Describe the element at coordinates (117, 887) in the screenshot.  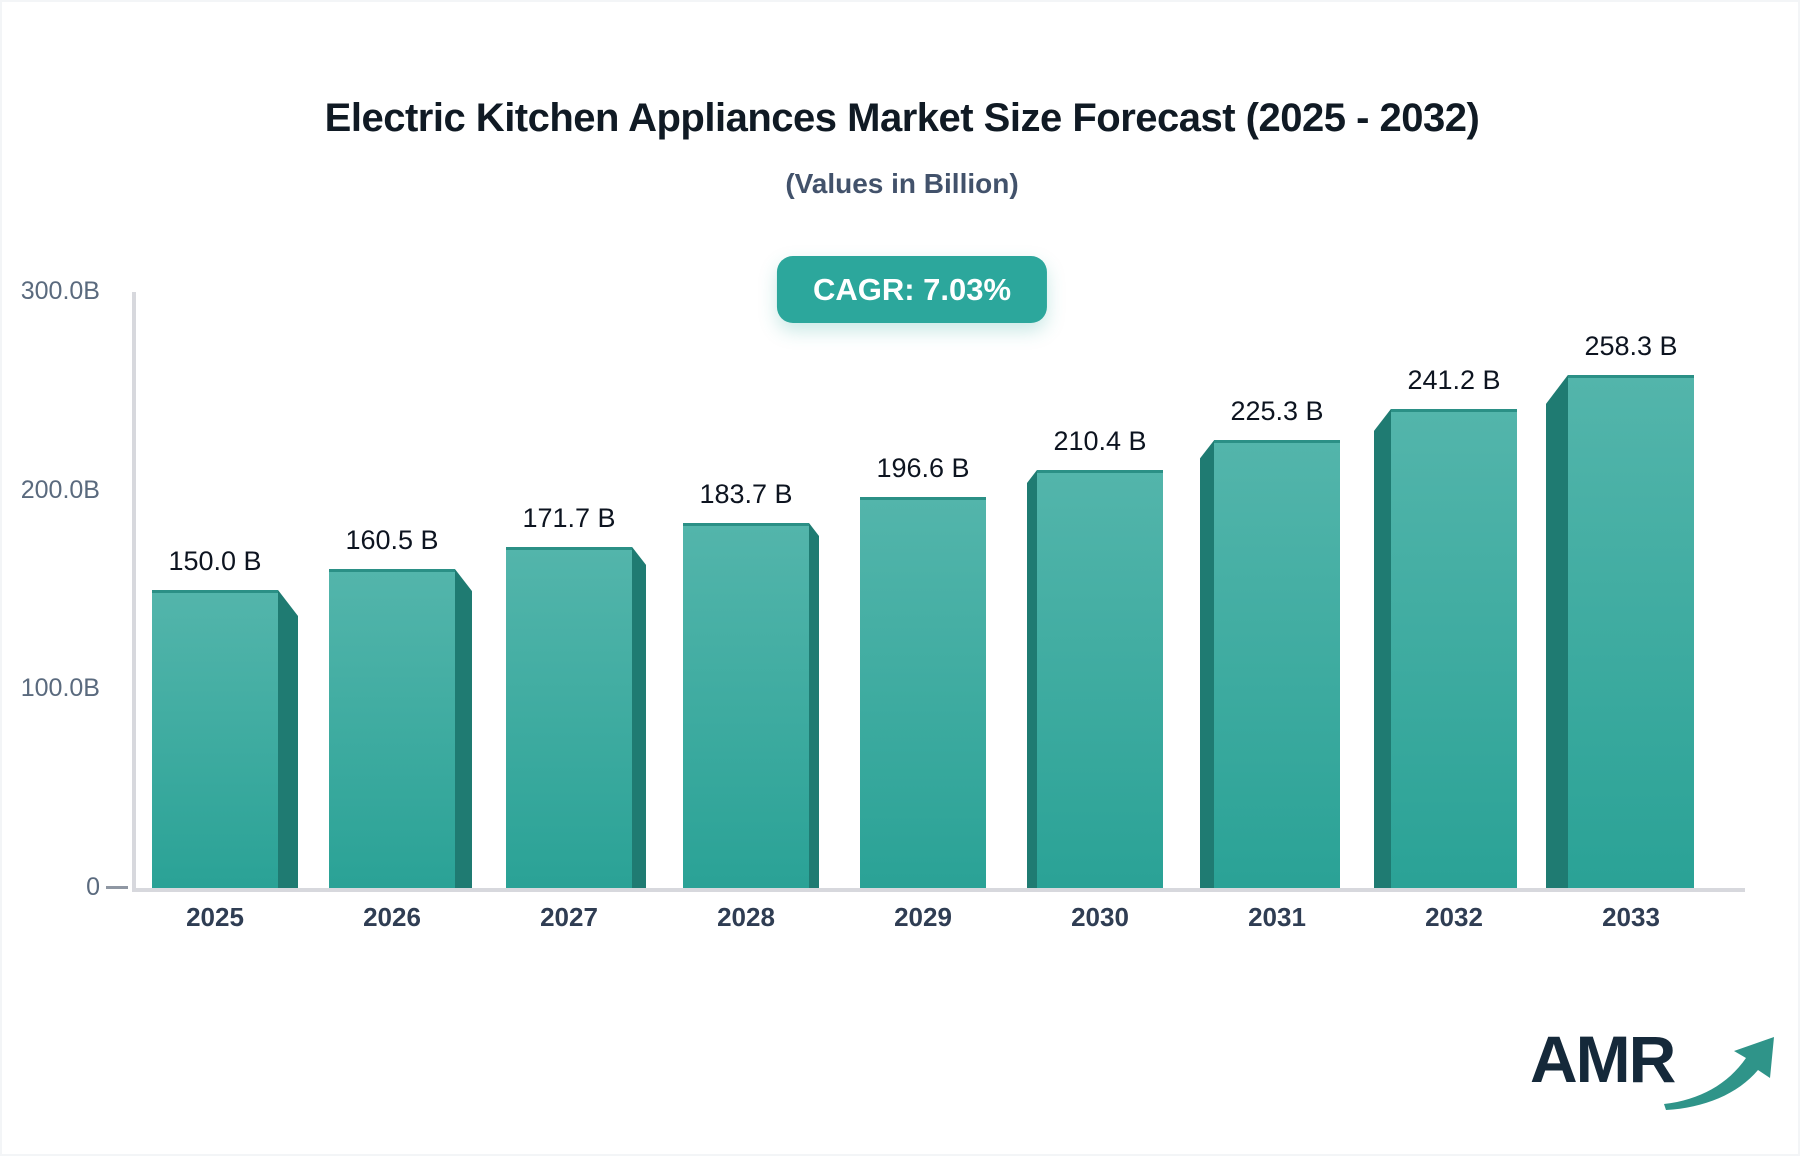
I see `zero-tick-mark` at that location.